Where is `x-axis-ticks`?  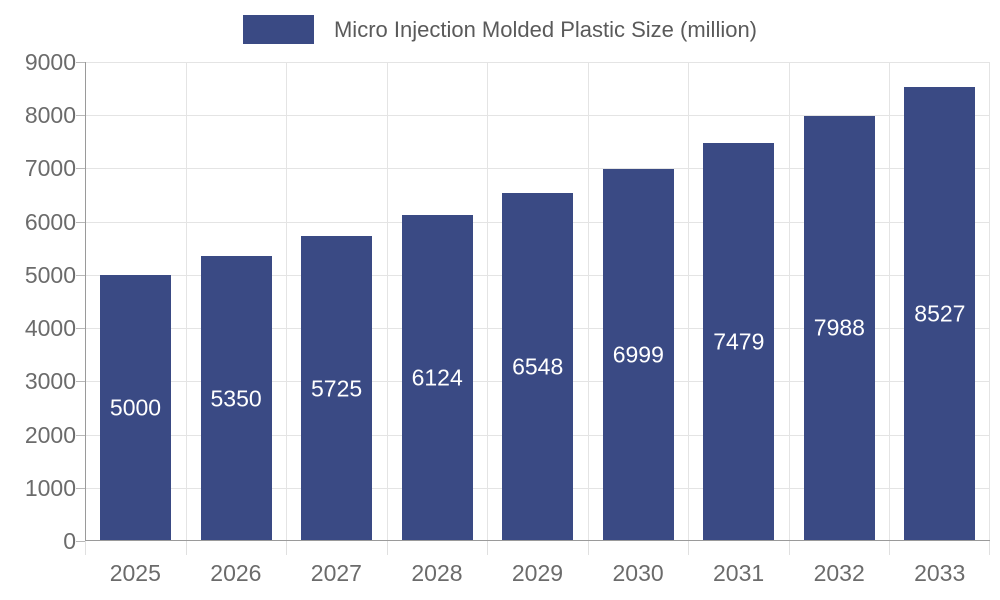
x-axis-ticks is located at coordinates (537, 548).